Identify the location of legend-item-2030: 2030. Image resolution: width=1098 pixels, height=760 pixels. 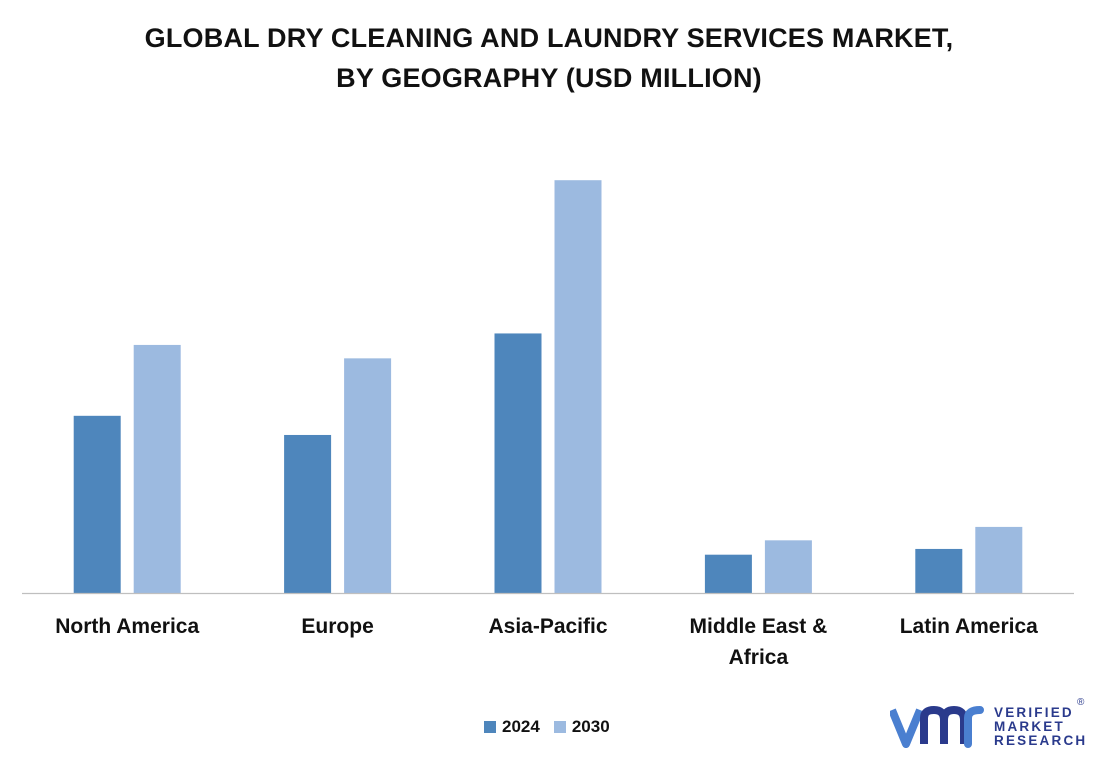
(581, 727).